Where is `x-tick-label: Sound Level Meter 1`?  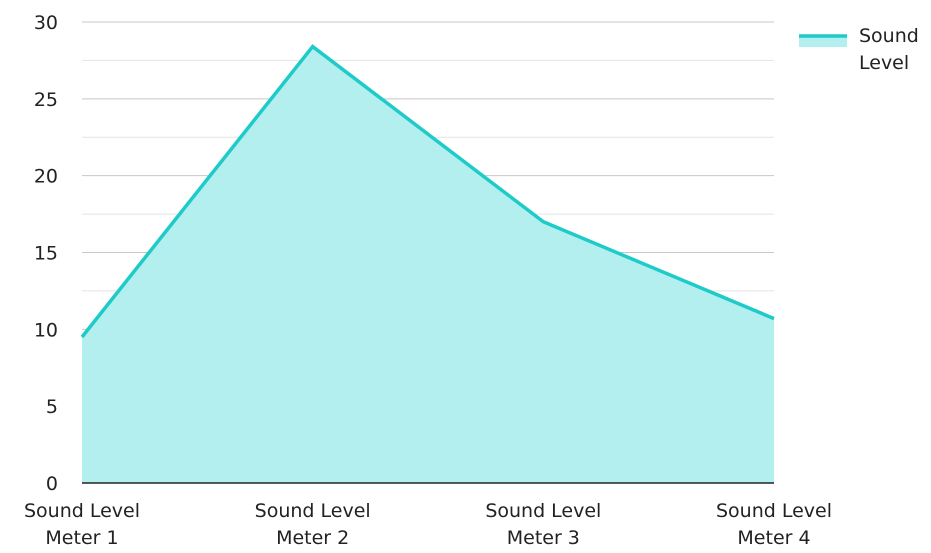 x-tick-label: Sound Level Meter 1 is located at coordinates (82, 524).